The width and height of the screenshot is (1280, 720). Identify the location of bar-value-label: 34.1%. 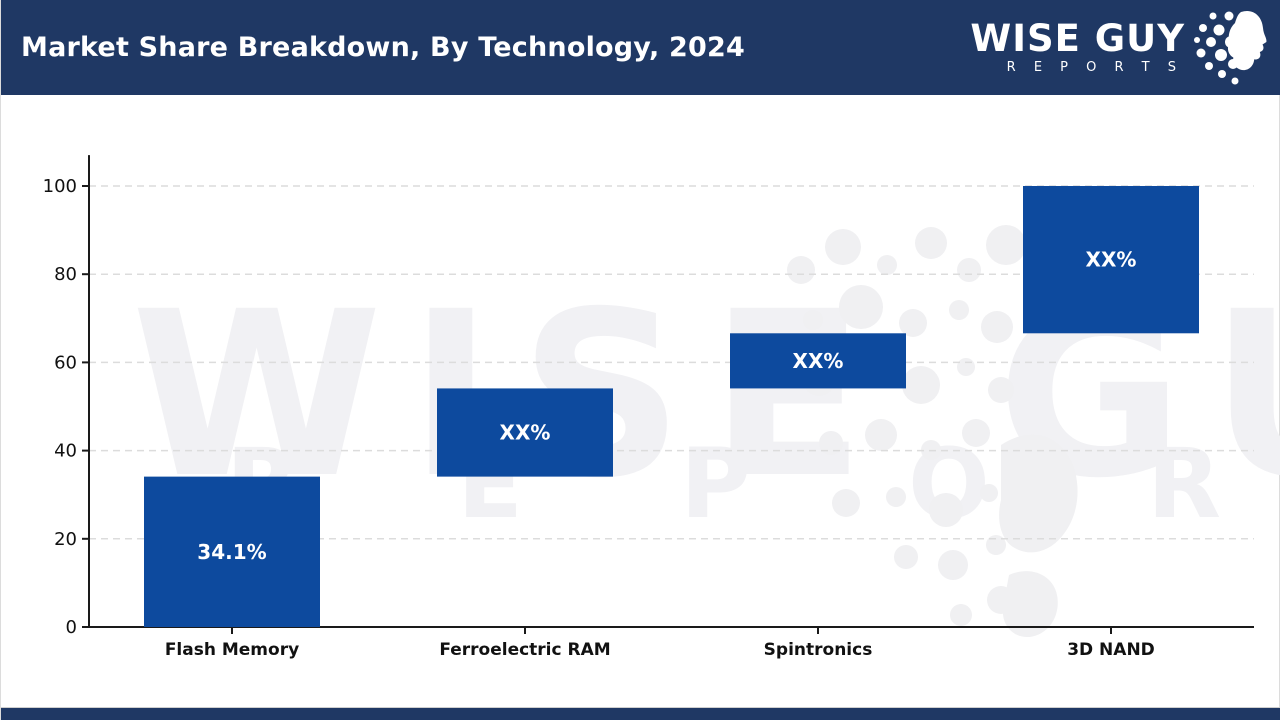
(231, 552).